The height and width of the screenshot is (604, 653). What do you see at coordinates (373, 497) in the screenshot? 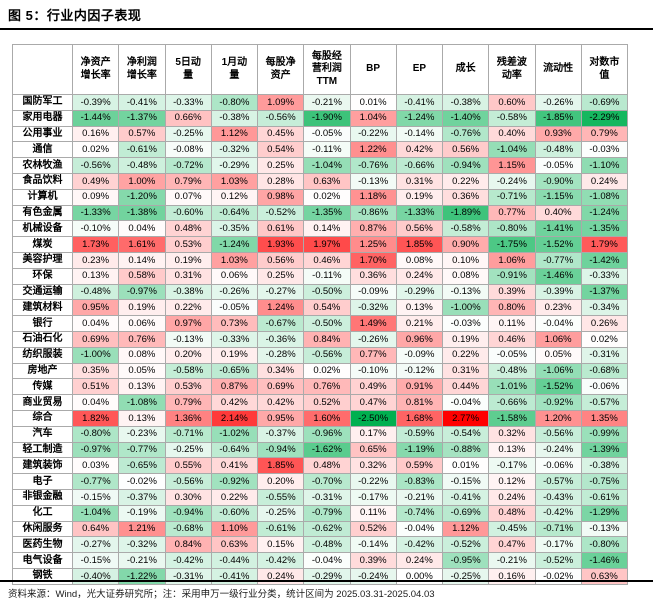
I see `factor-cell: -0.17%` at bounding box center [373, 497].